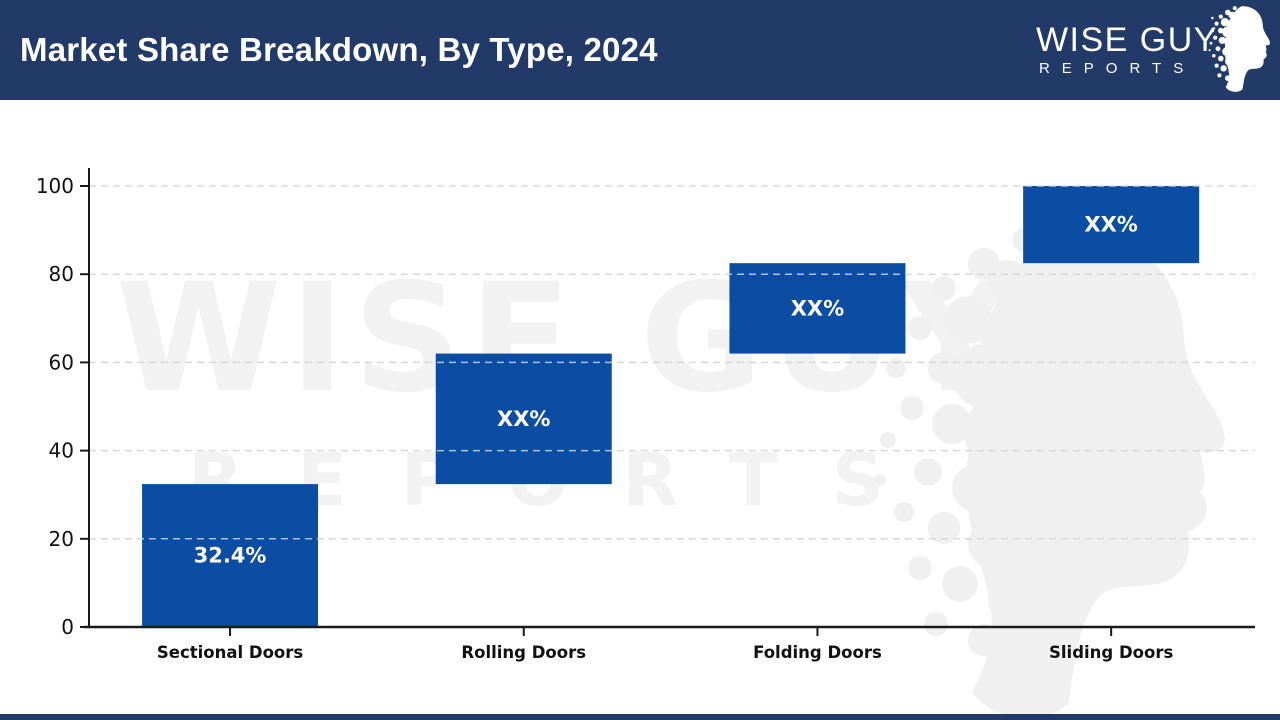 The image size is (1280, 720). I want to click on x-tick-label: Folding Doors, so click(817, 652).